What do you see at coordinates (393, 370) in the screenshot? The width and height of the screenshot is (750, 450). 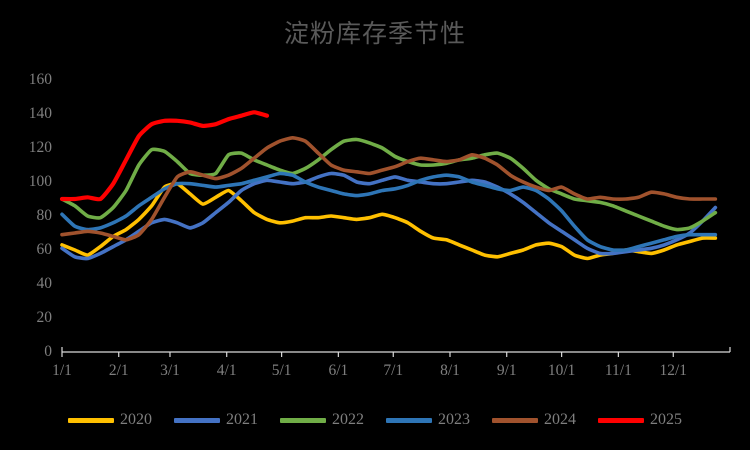 I see `x-axis-tick-label: 7/1` at bounding box center [393, 370].